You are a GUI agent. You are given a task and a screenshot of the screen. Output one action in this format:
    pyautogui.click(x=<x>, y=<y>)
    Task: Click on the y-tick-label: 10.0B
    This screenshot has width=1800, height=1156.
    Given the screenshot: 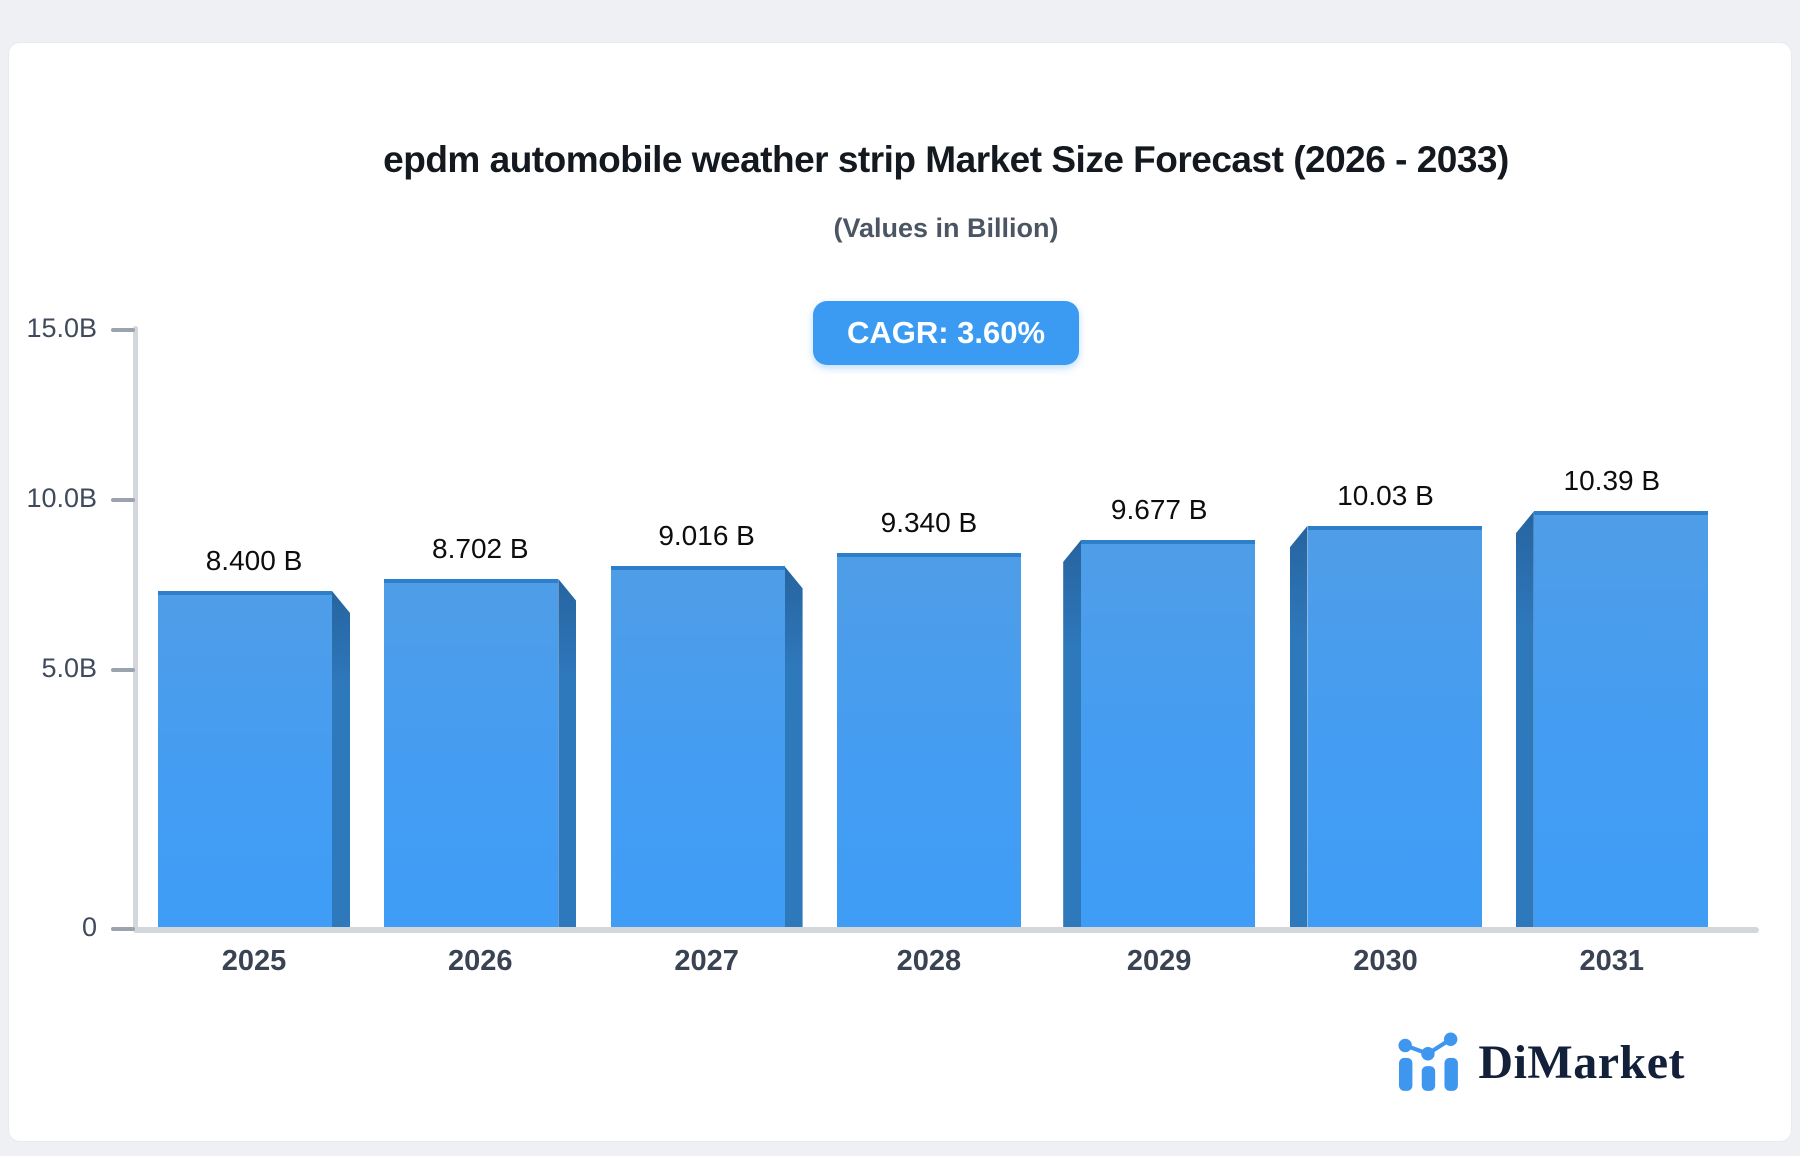 What is the action you would take?
    pyautogui.click(x=61, y=498)
    